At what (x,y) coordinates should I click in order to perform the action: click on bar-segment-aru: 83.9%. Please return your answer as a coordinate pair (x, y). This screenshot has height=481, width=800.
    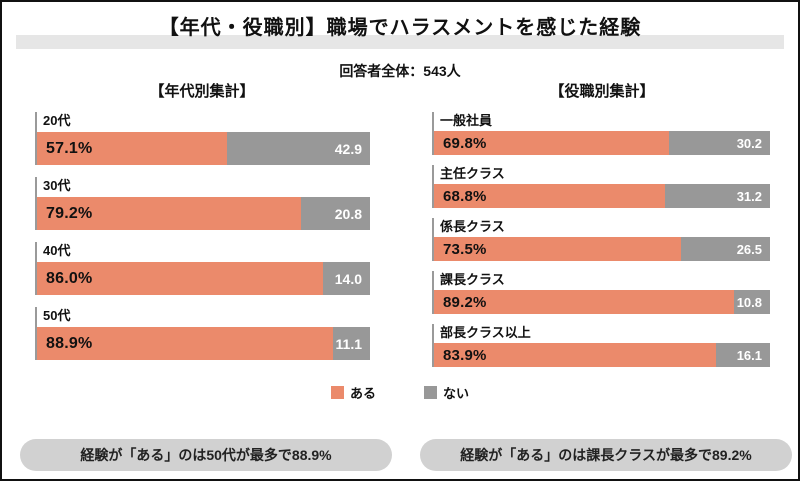
    Looking at the image, I should click on (575, 355).